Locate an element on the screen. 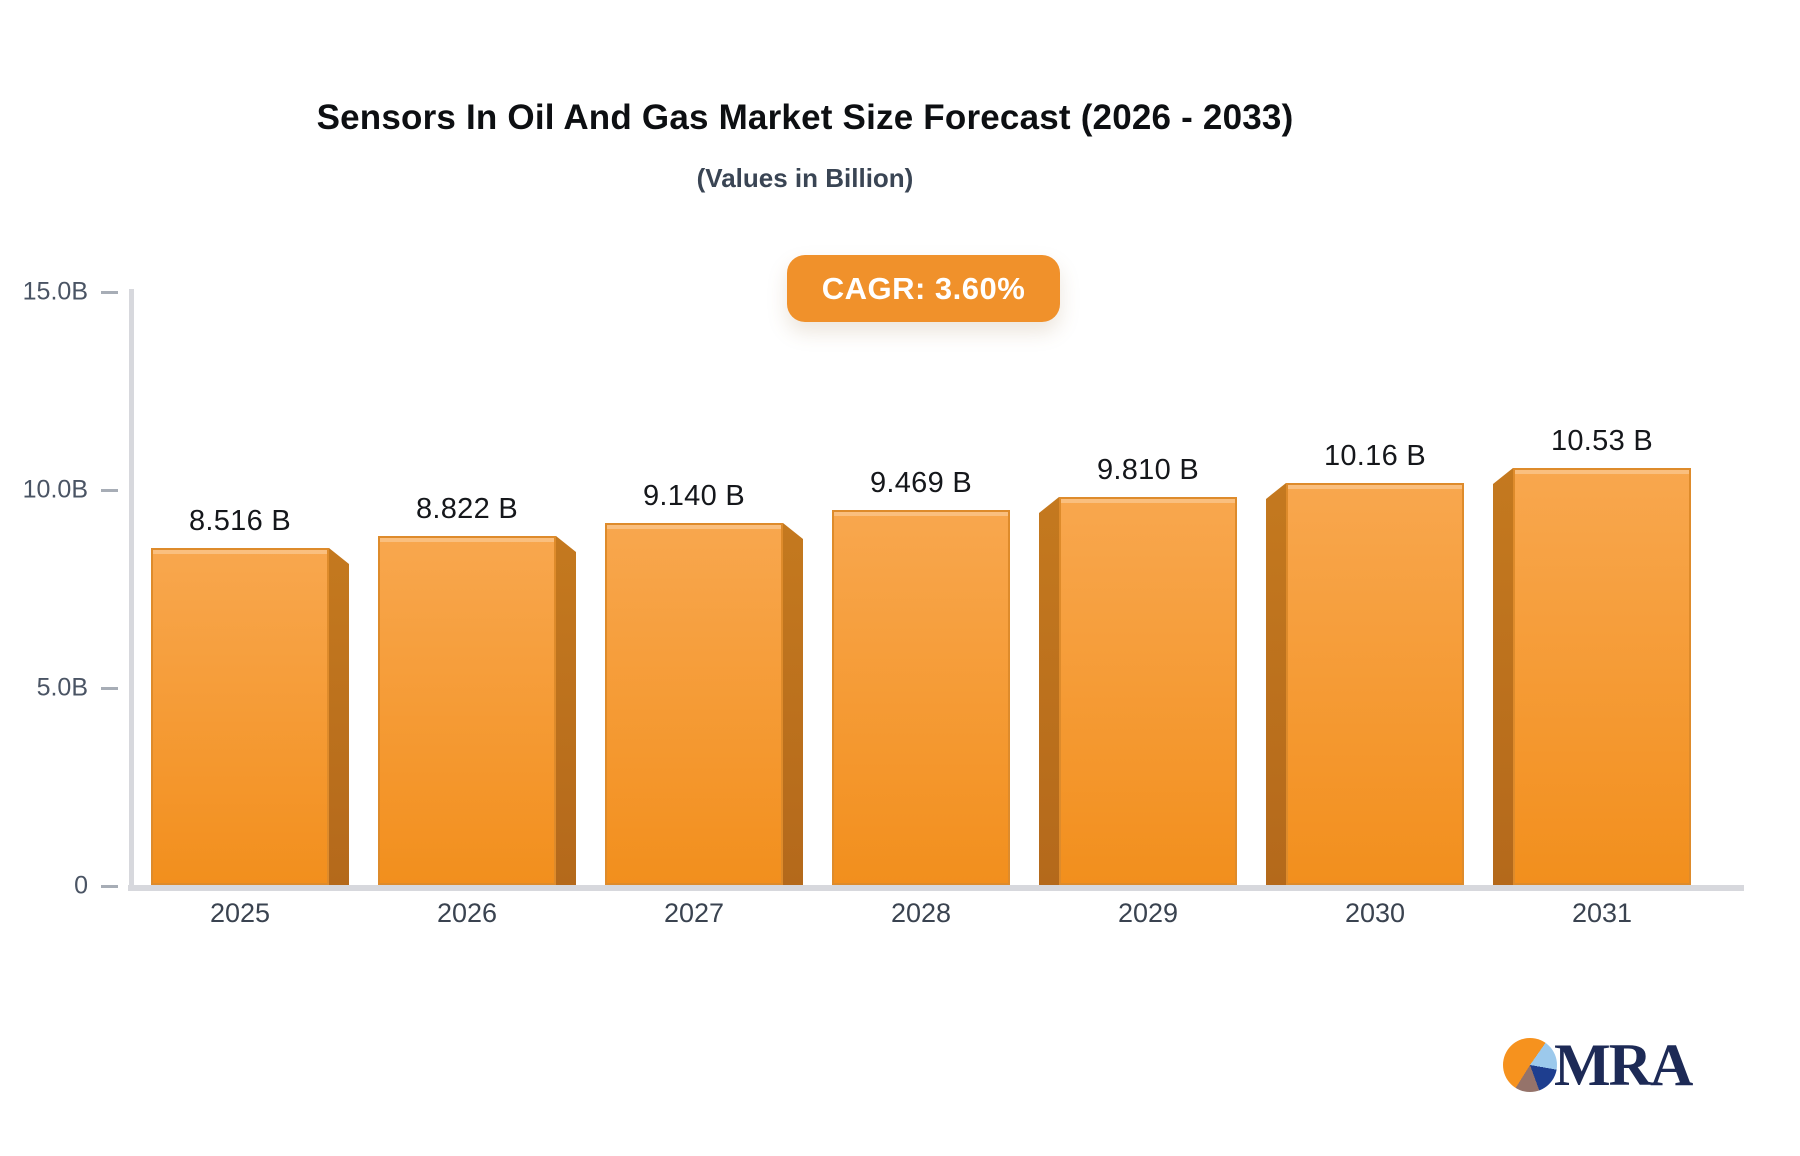 The height and width of the screenshot is (1156, 1800). x-axis-label-2031: 2031 is located at coordinates (1602, 913).